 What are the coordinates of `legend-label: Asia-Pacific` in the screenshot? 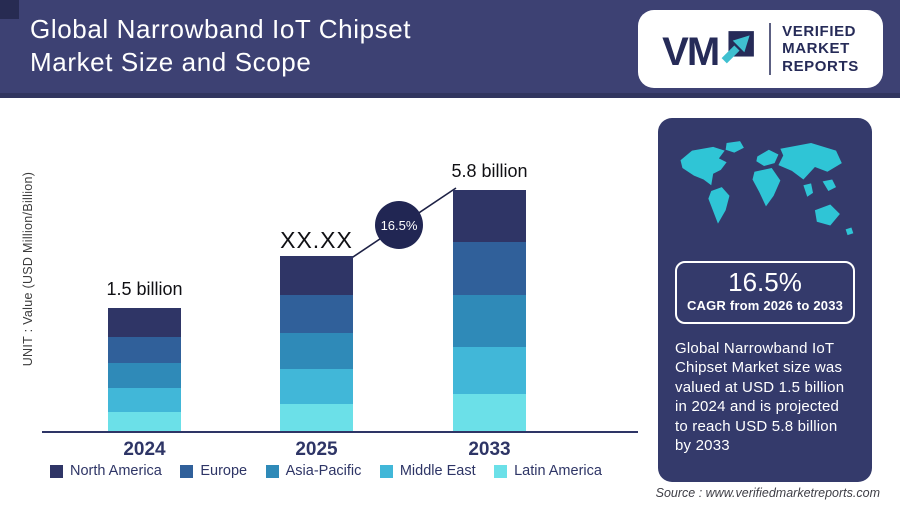 It's located at (323, 471).